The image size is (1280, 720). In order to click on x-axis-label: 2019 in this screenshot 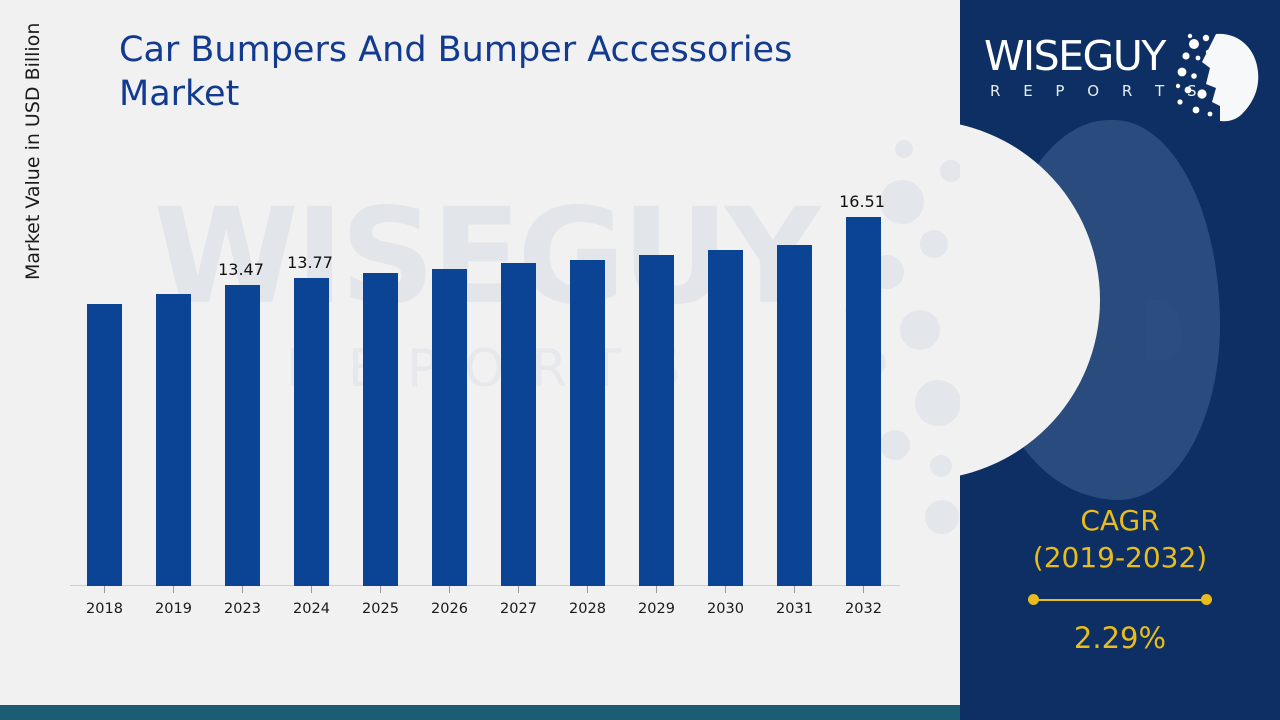, I will do `click(173, 609)`.